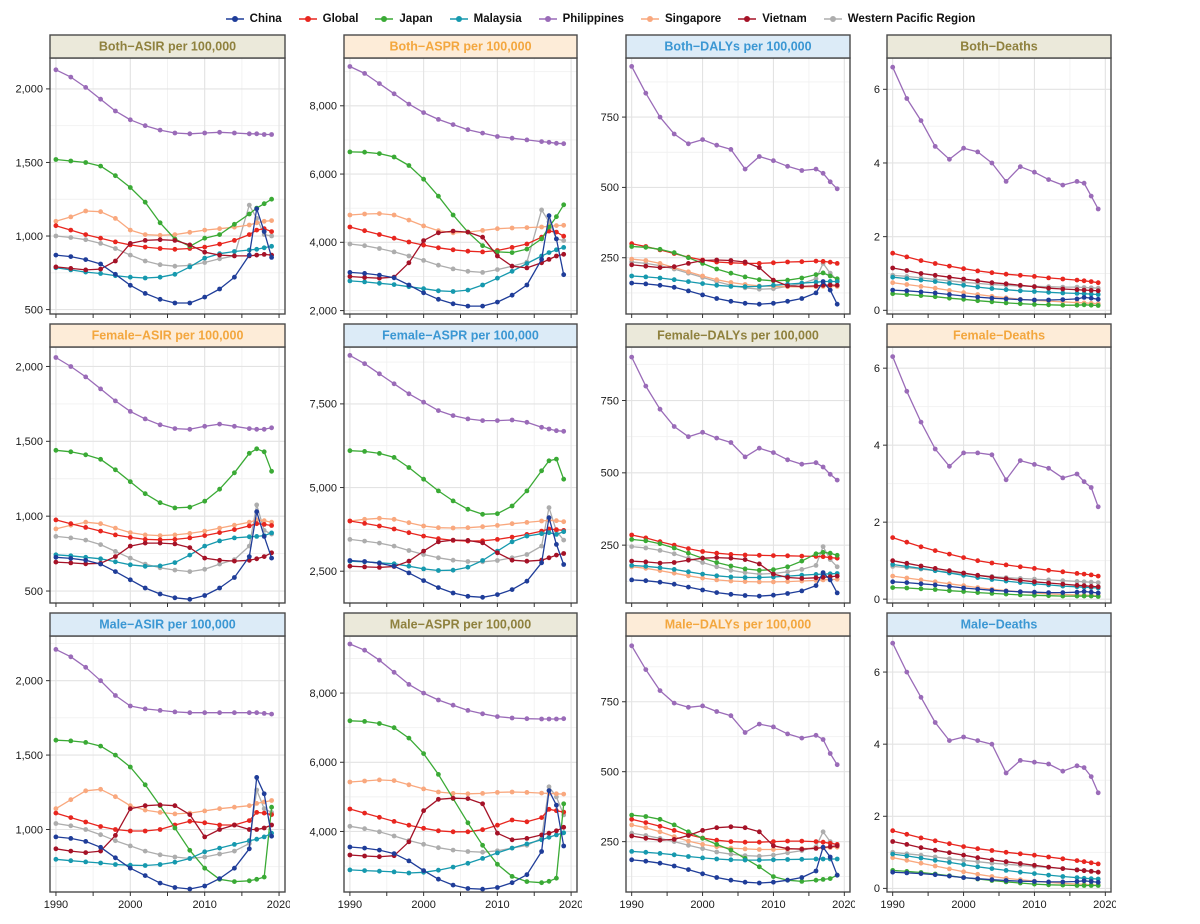  Describe the element at coordinates (693, 19) in the screenshot. I see `legend-label: Singapore` at that location.